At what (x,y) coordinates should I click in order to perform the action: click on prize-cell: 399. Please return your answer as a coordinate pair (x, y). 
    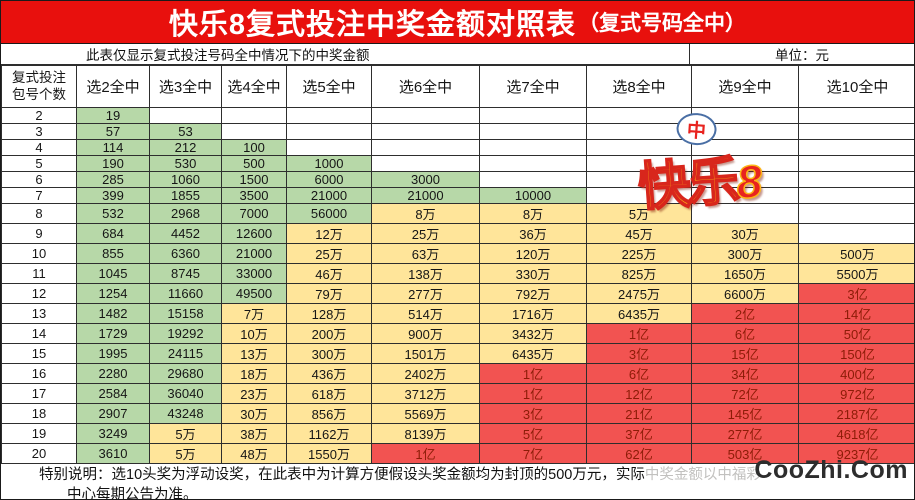
    Looking at the image, I should click on (113, 195).